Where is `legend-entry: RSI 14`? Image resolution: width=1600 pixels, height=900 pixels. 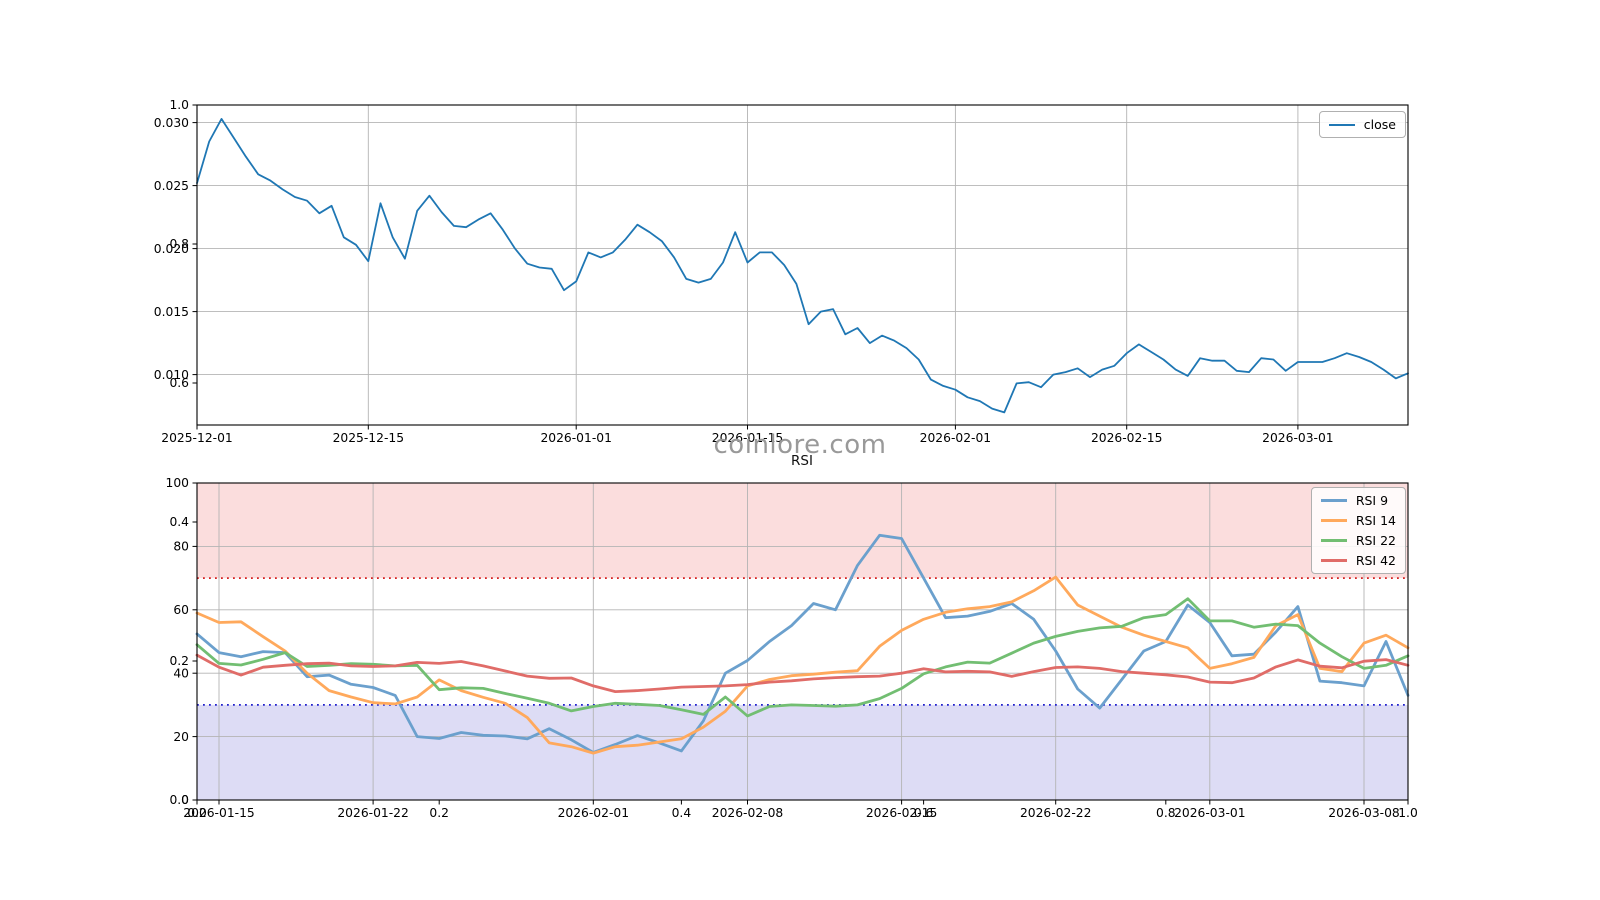
legend-entry: RSI 14 is located at coordinates (1358, 520).